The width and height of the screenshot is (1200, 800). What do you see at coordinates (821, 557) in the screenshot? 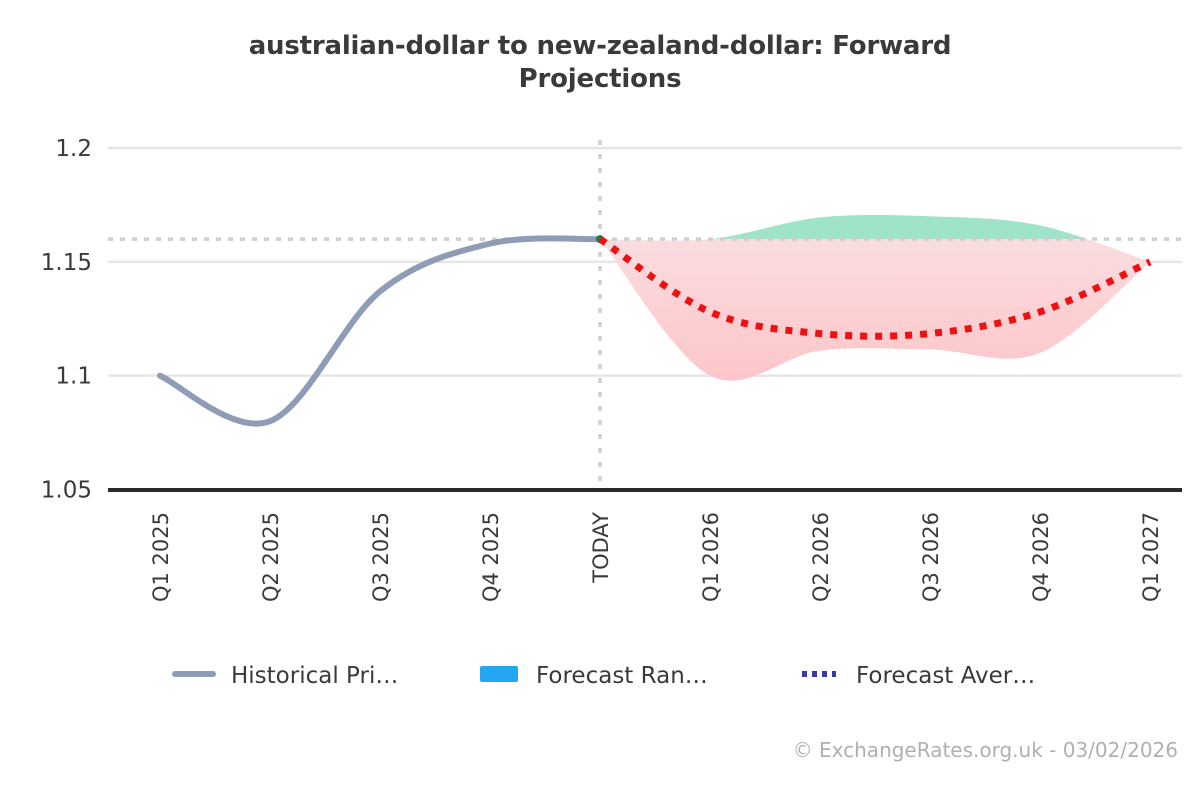
I see `x-axis-tick-label: Q2 2026` at bounding box center [821, 557].